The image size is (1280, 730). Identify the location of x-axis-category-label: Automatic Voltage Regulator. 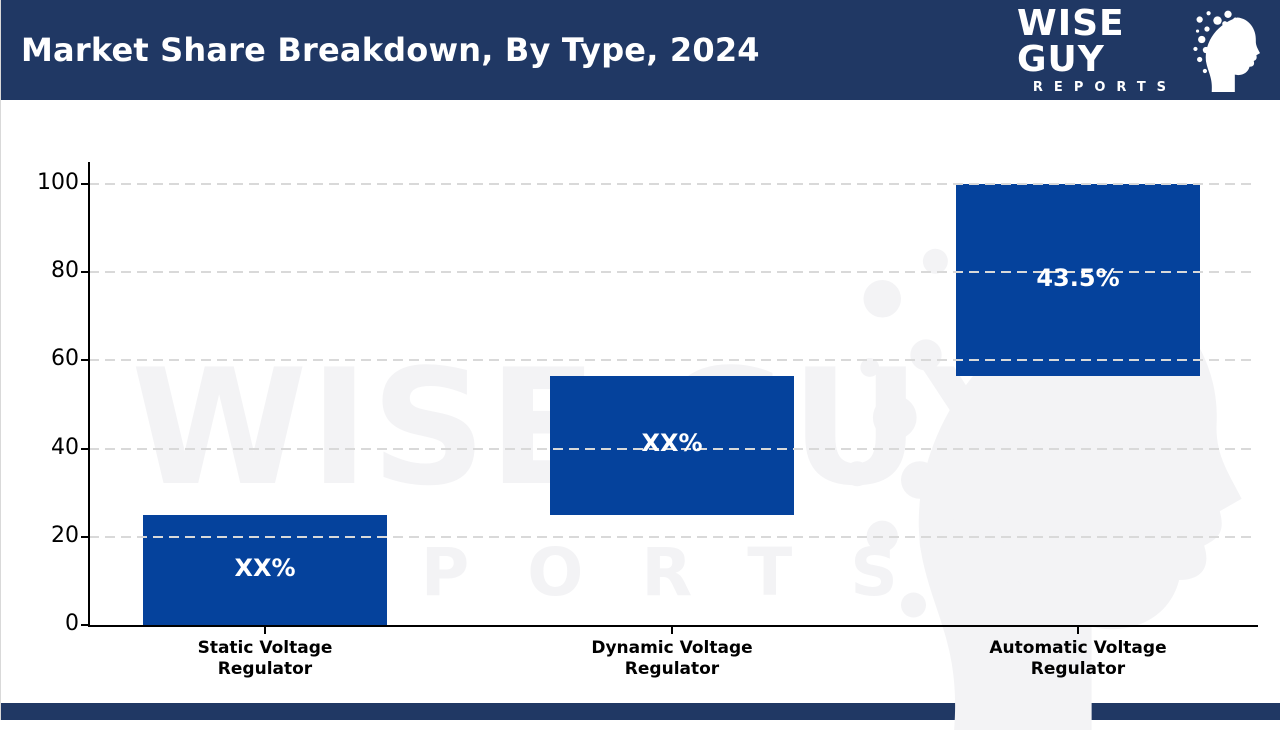
(1078, 659).